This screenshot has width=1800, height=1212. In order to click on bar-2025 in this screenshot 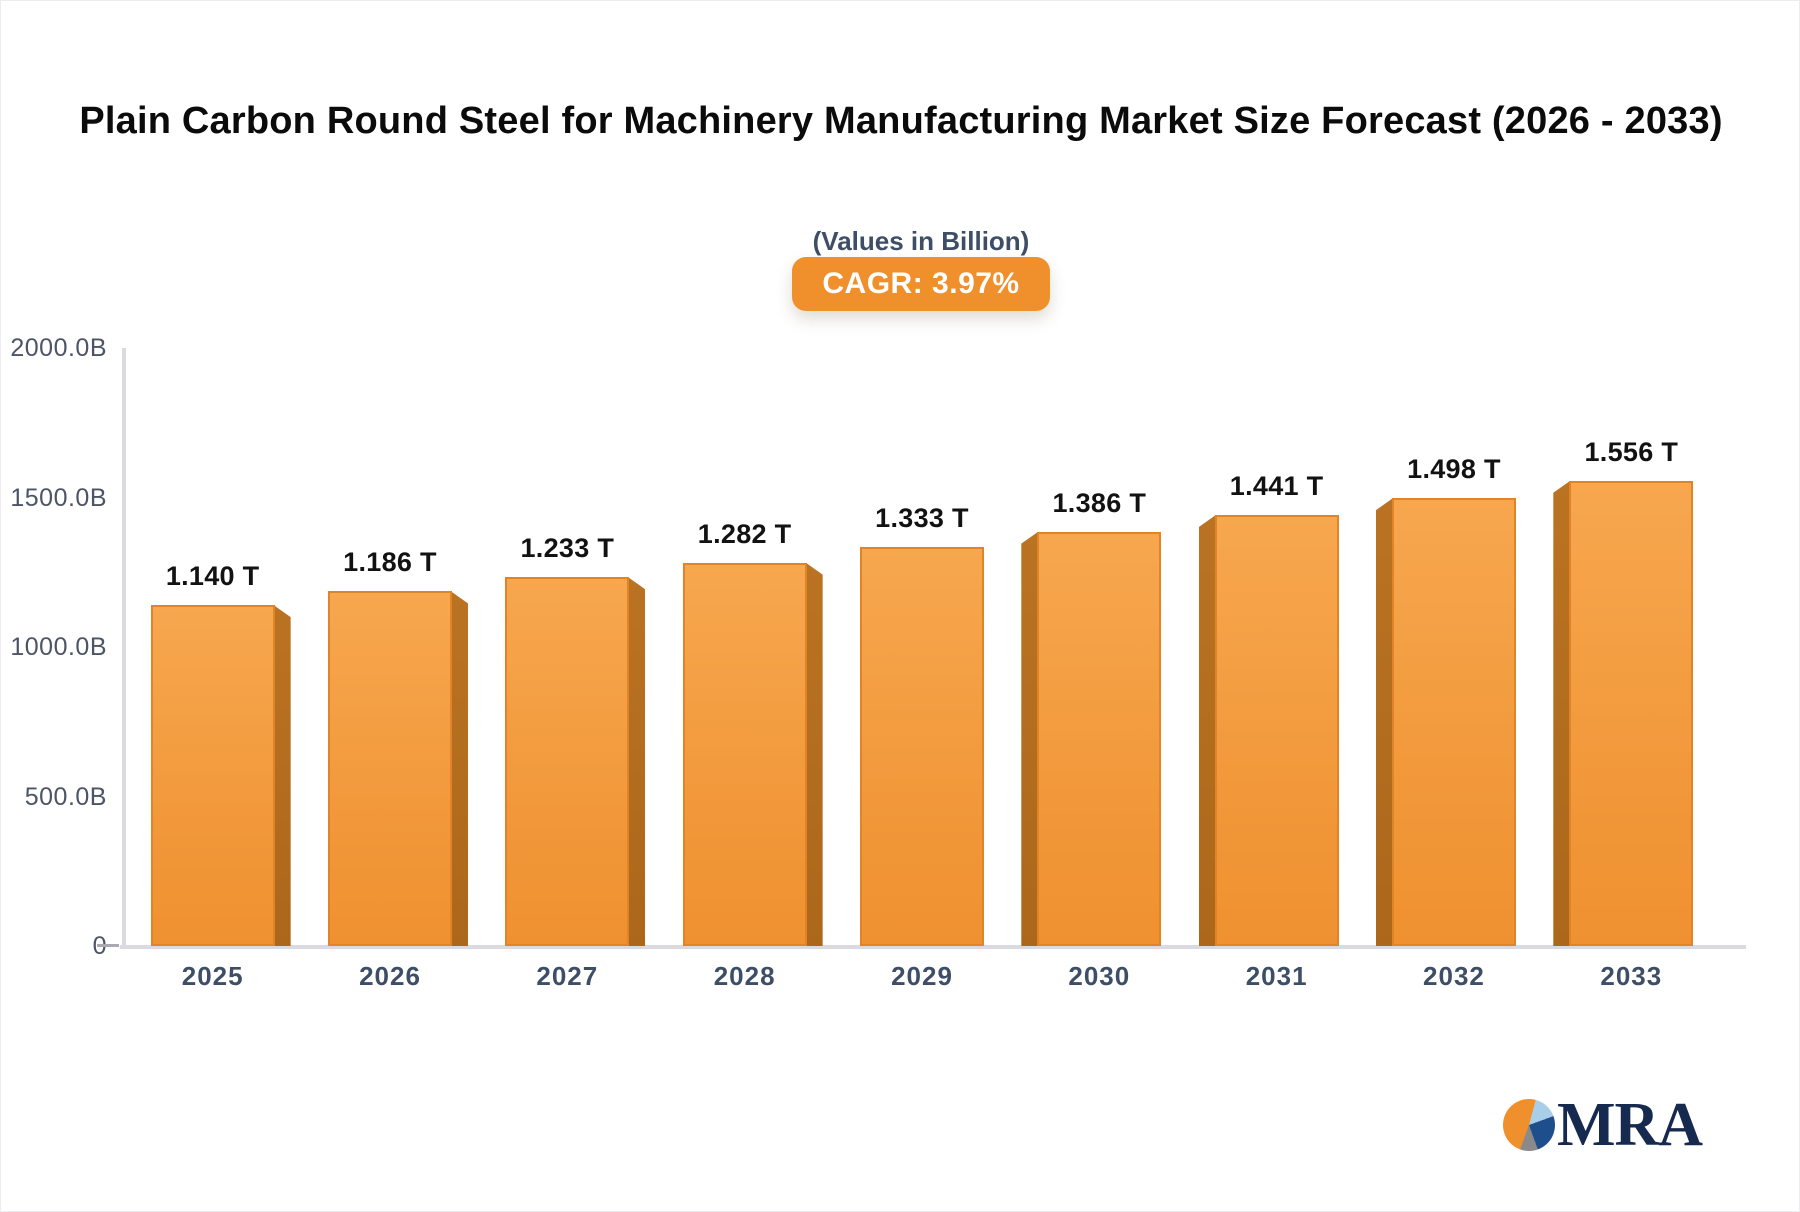, I will do `click(212, 775)`.